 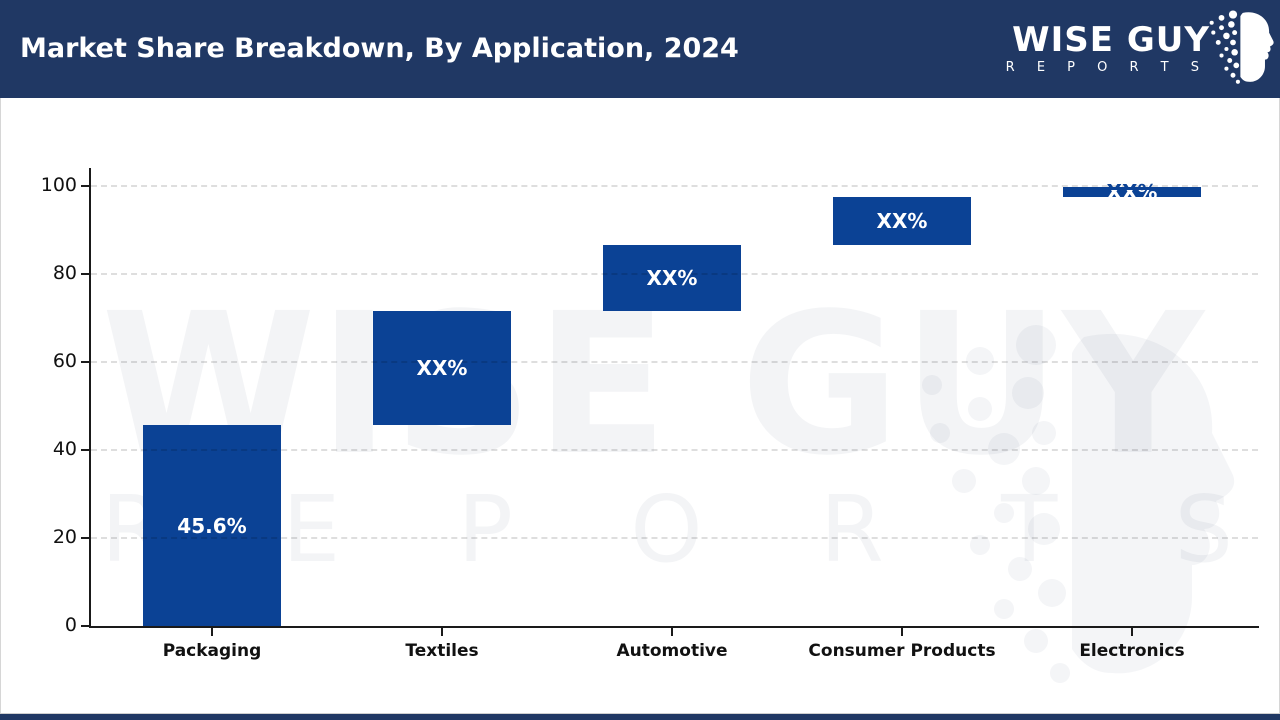 I want to click on bar-automotive, so click(x=672, y=278).